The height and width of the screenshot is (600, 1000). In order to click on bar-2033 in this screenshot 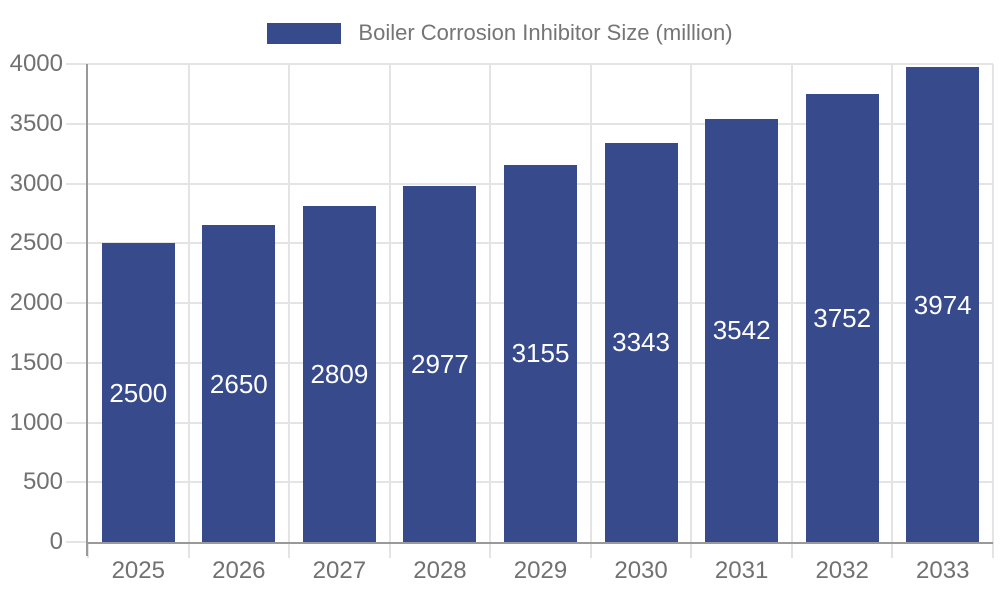, I will do `click(943, 304)`.